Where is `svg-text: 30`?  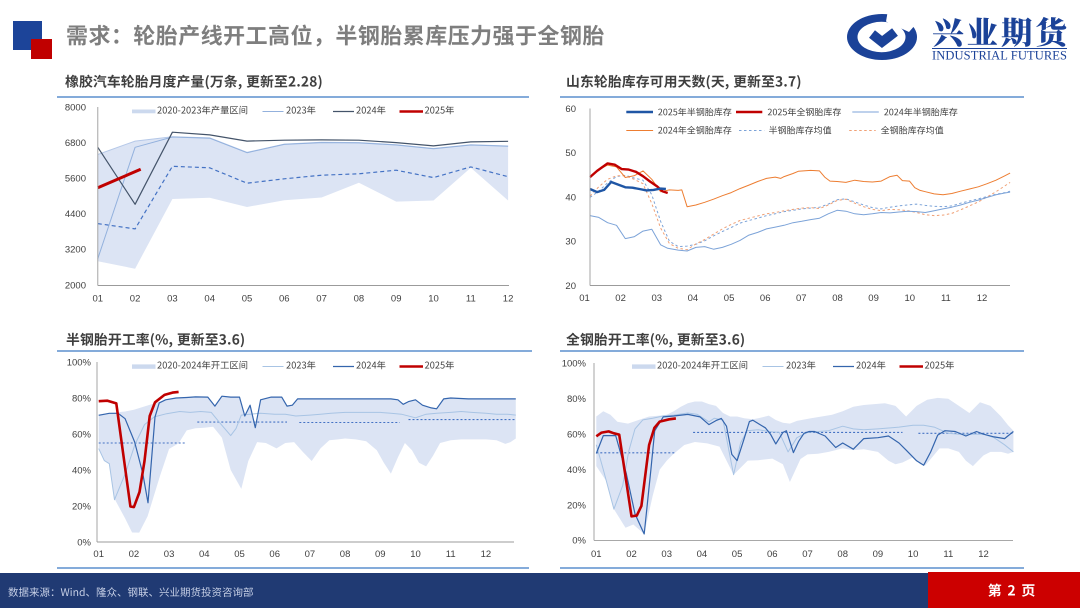
svg-text: 30 is located at coordinates (570, 242).